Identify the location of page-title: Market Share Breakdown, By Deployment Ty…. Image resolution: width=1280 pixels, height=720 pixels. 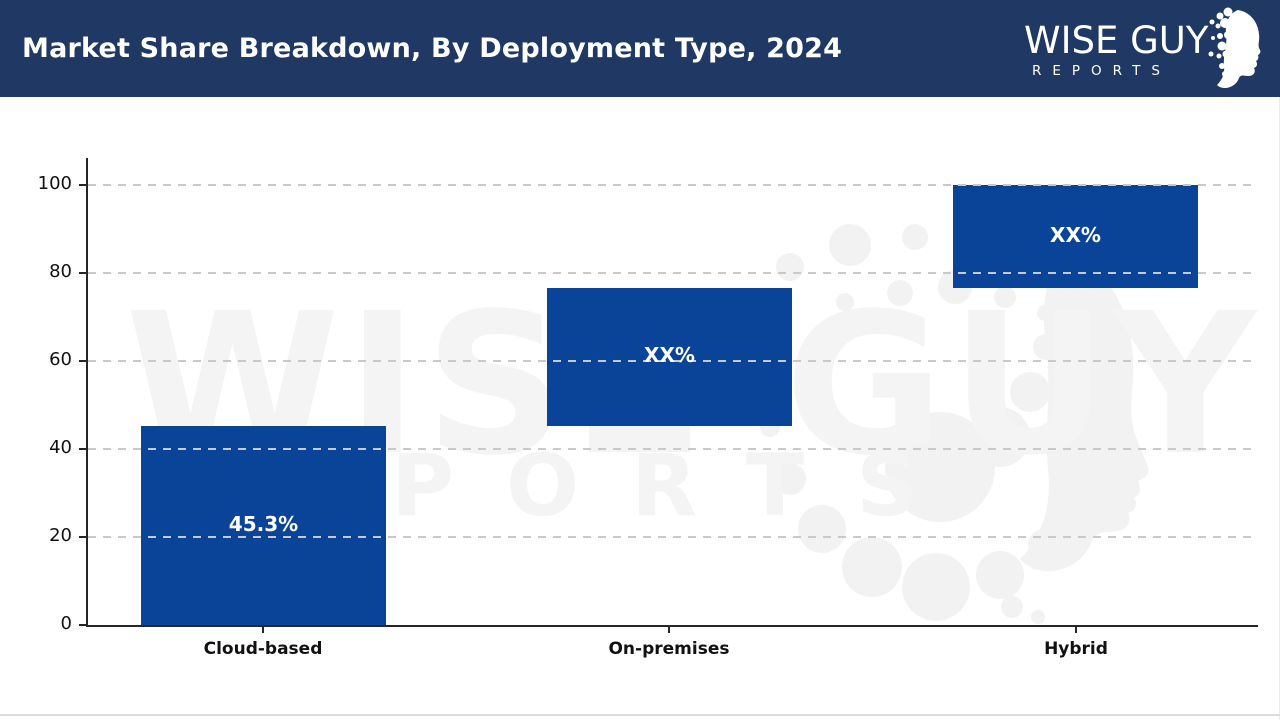
(432, 48).